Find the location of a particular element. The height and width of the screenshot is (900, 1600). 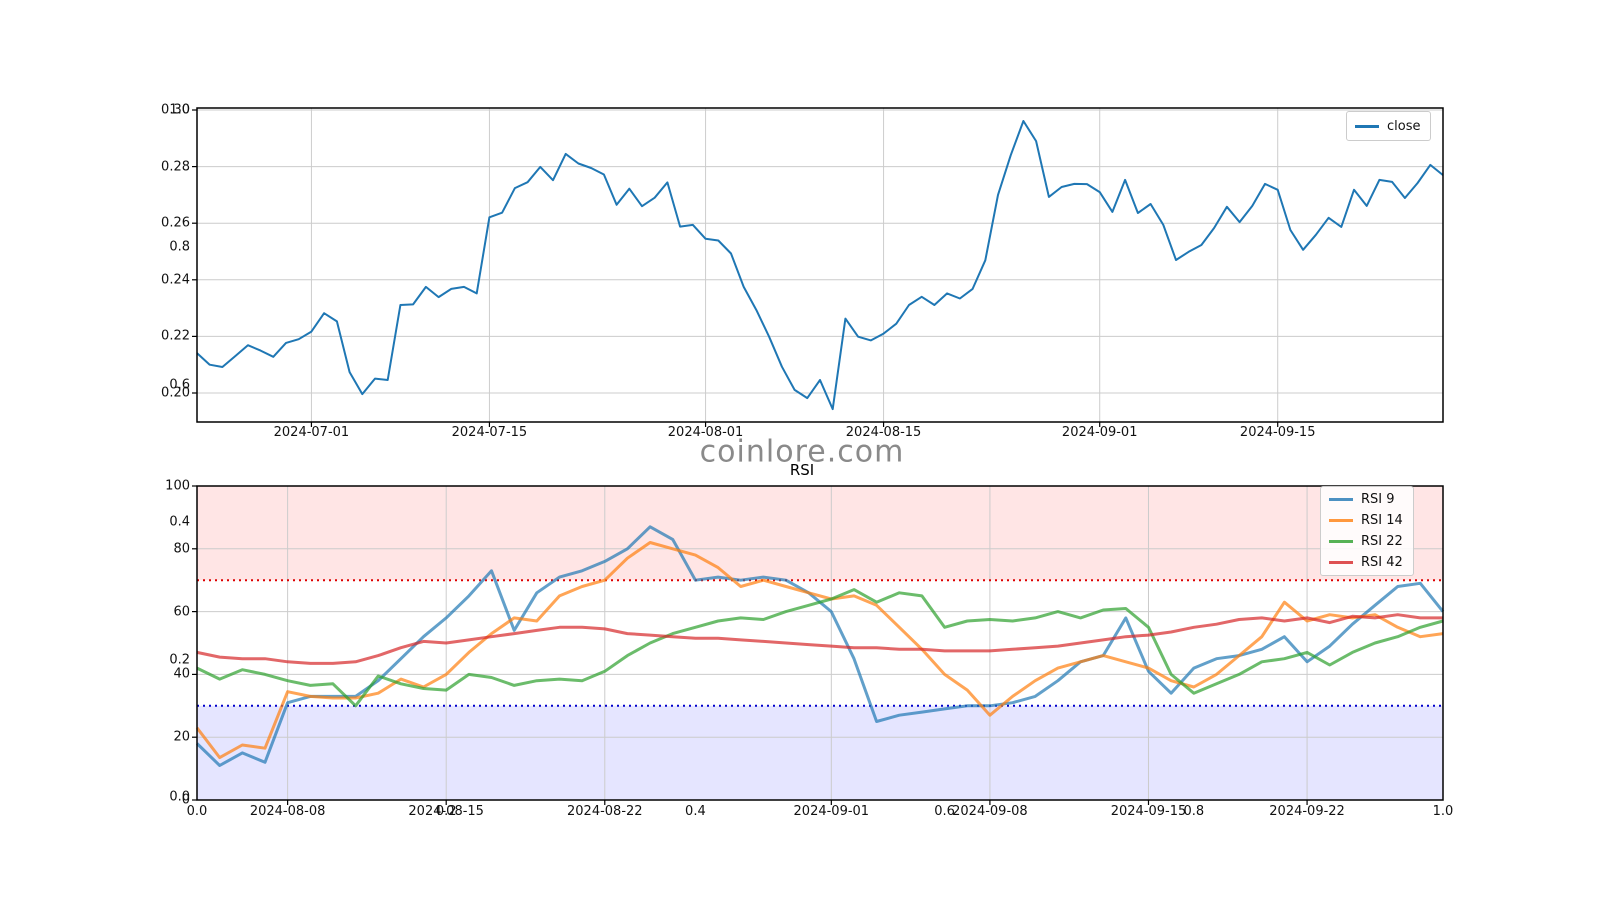

overlay-x-tick-label: 0.2 is located at coordinates (446, 811).